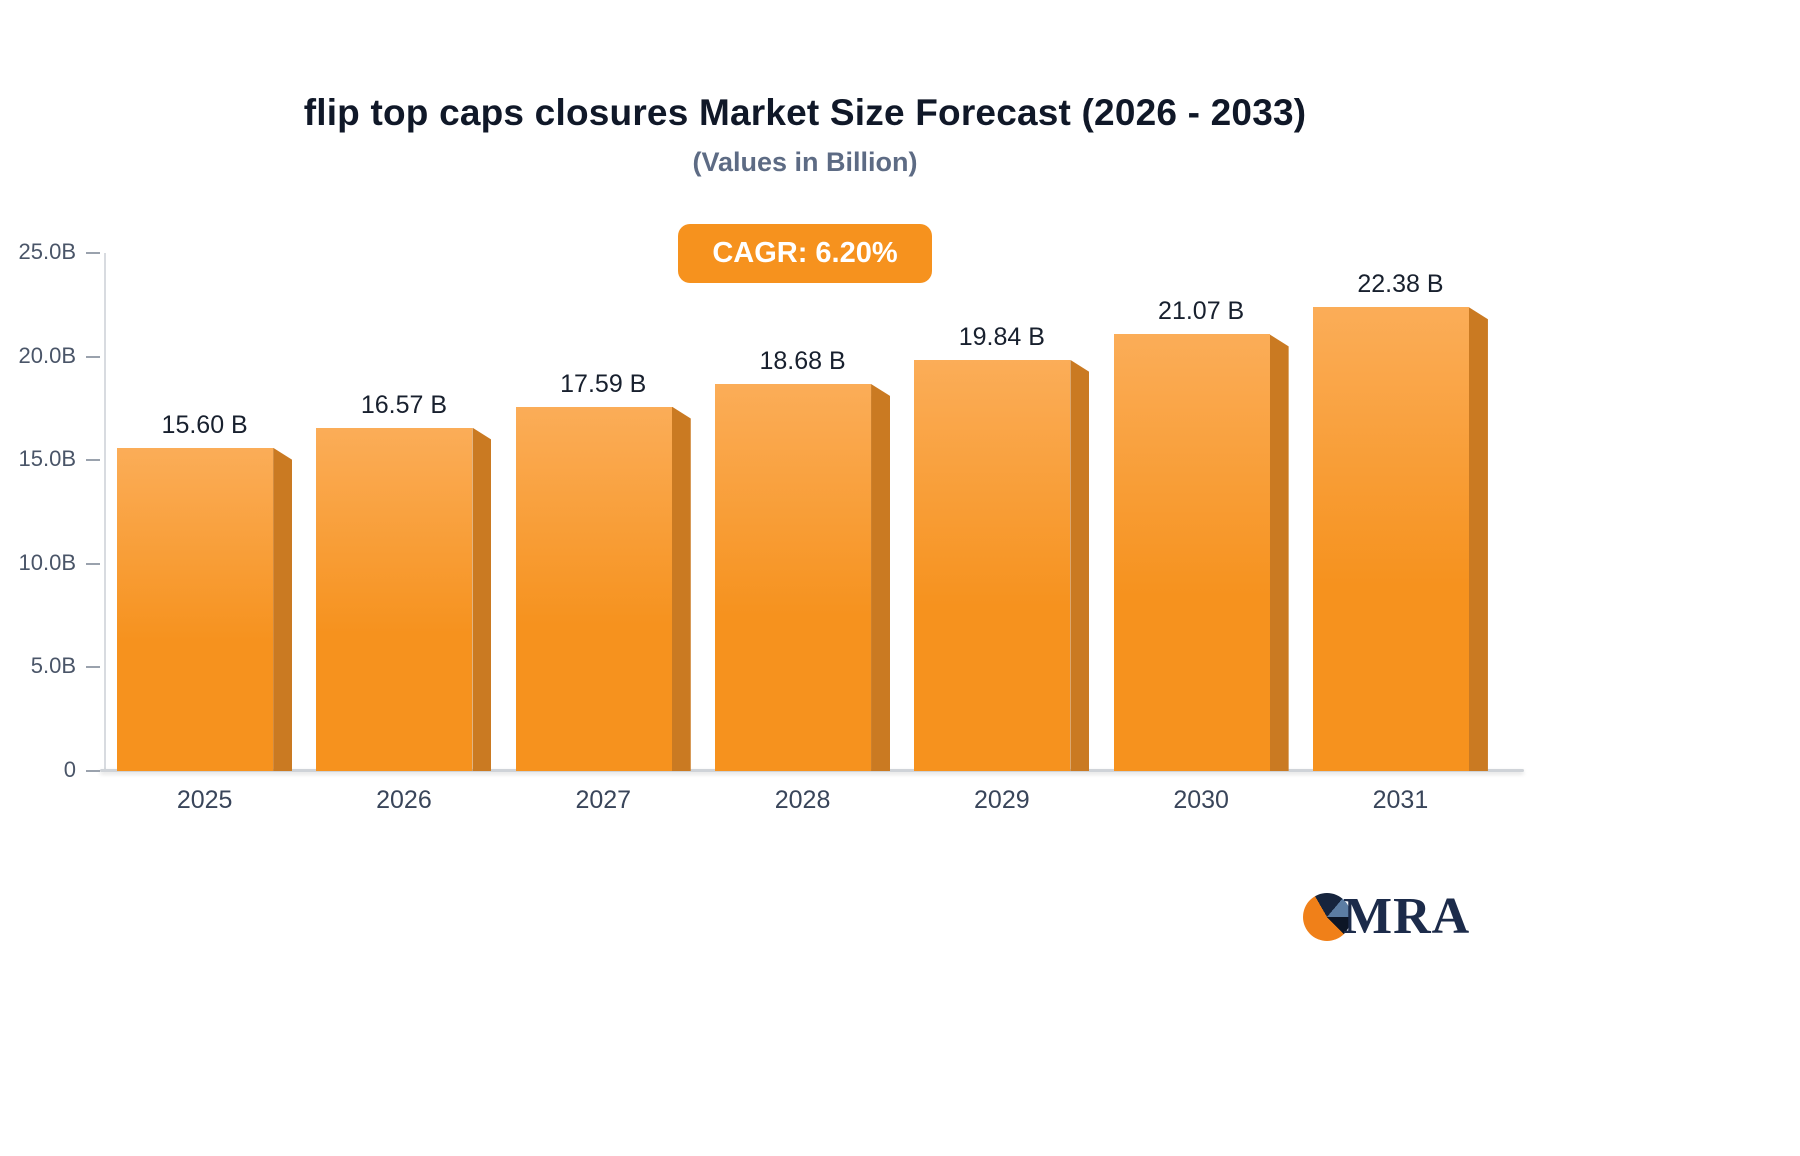 Image resolution: width=1800 pixels, height=1156 pixels. Describe the element at coordinates (1400, 284) in the screenshot. I see `bar-value-label: 22.38 B` at that location.